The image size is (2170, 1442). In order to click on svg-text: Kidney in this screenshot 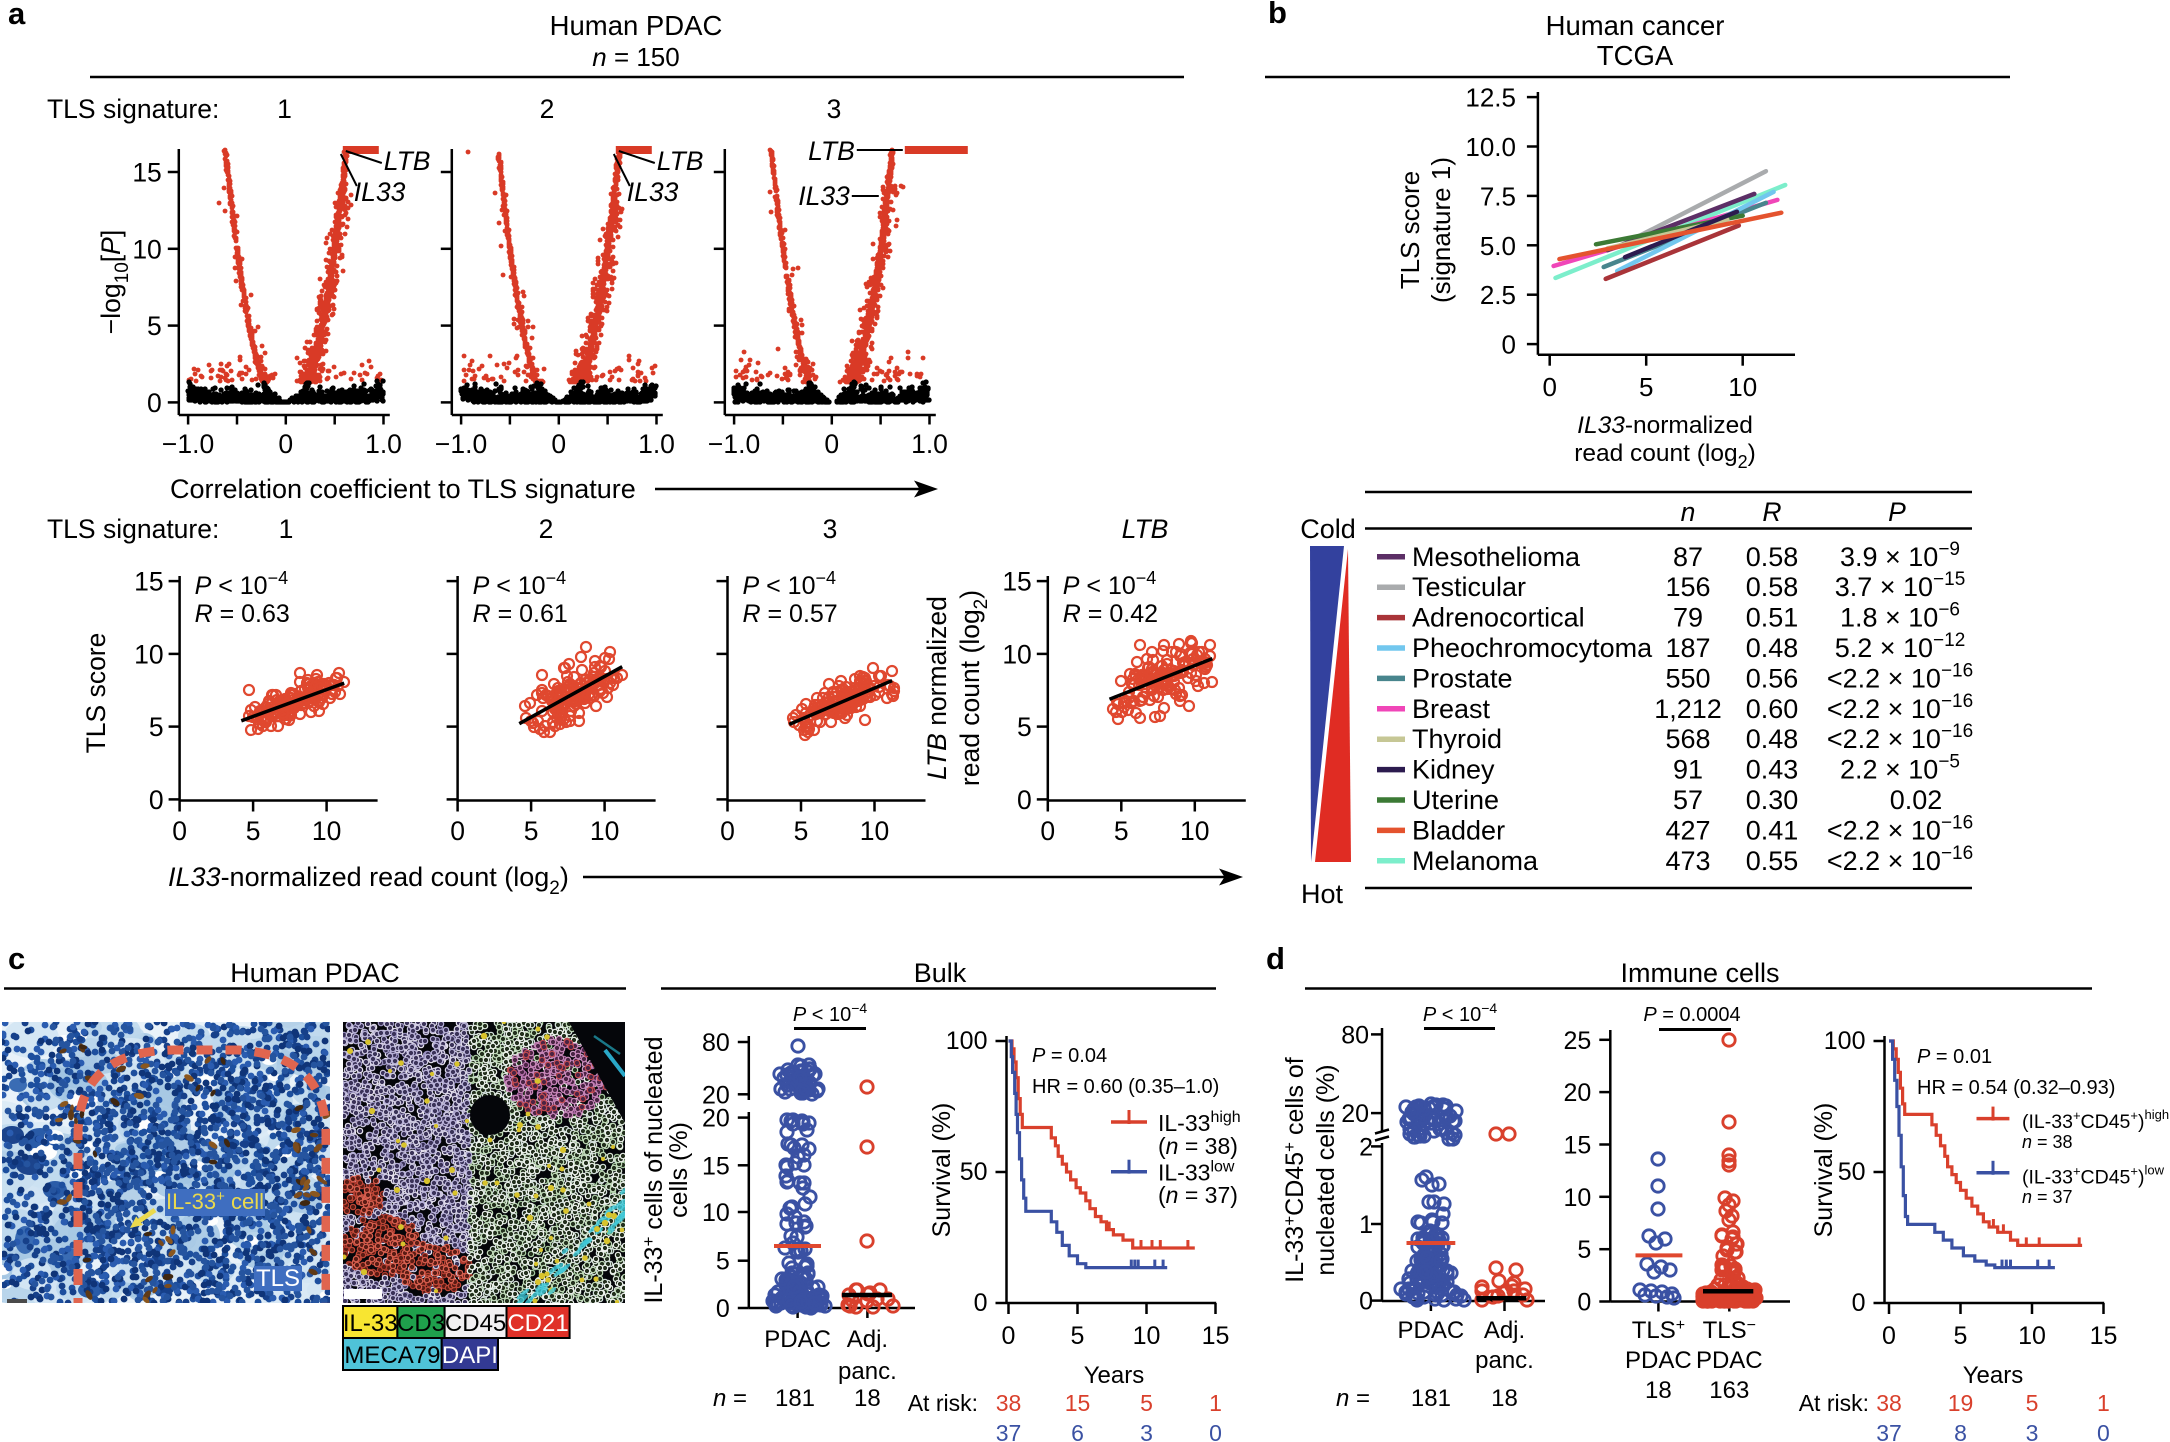, I will do `click(1453, 770)`.